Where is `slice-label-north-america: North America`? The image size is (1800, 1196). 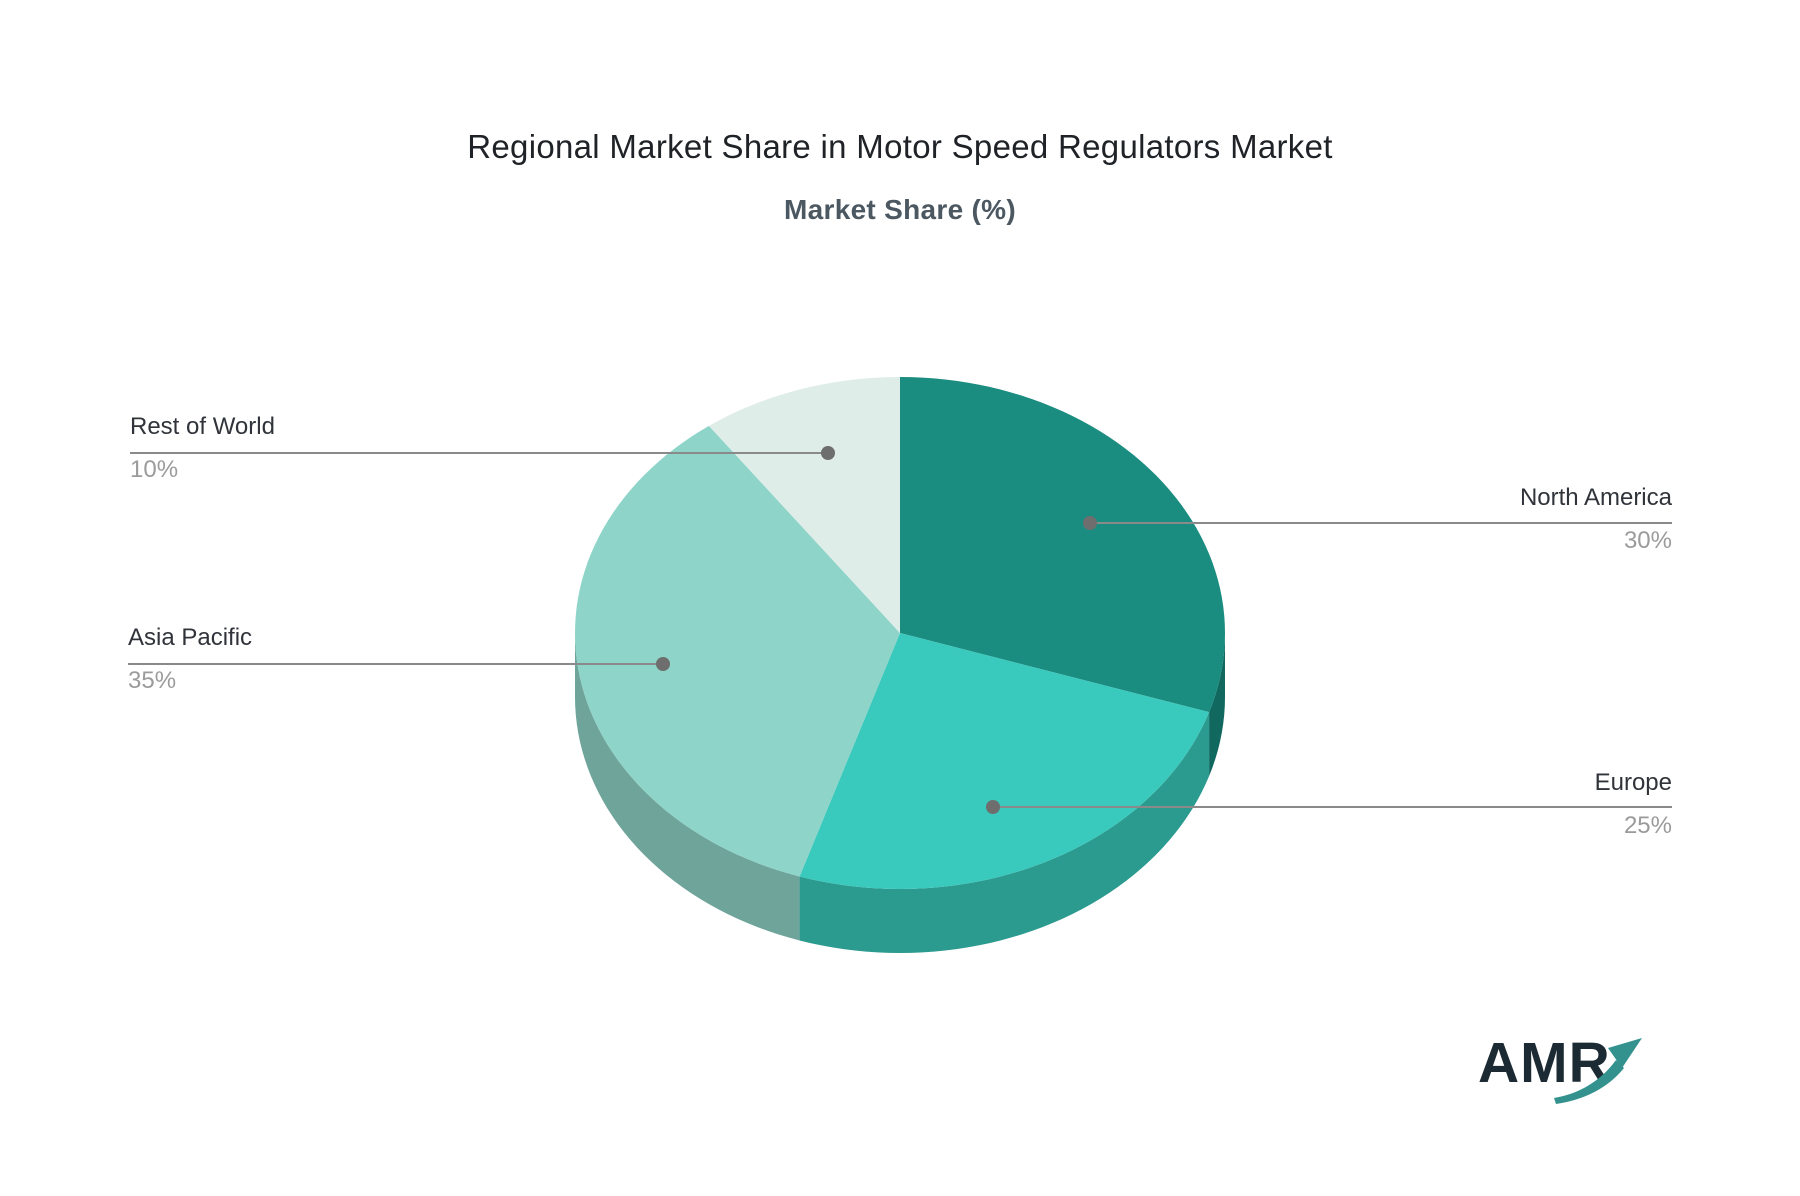
slice-label-north-america: North America is located at coordinates (1595, 497).